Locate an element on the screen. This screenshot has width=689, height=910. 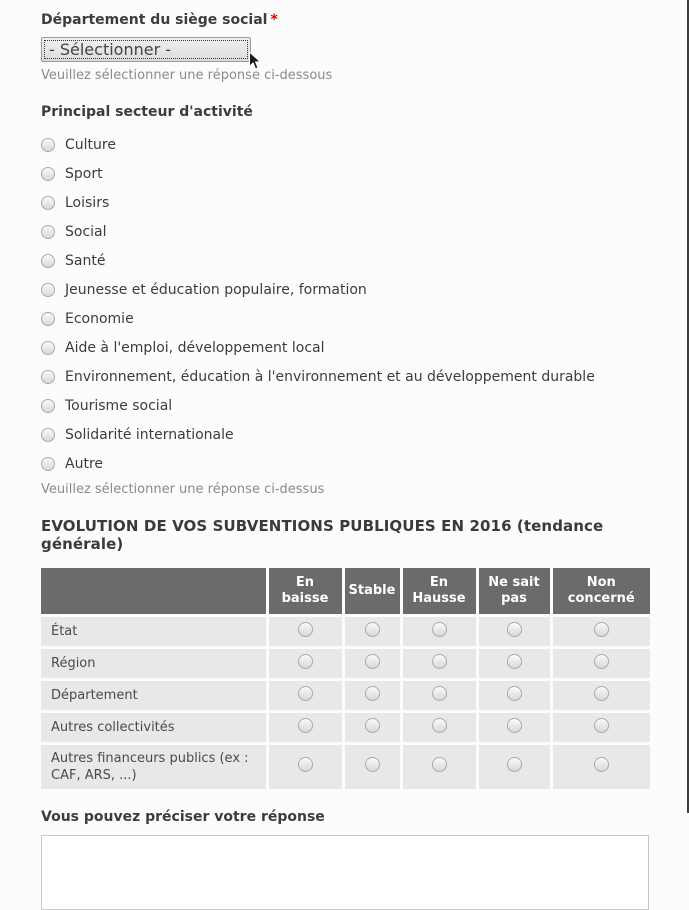
sector-option-label: Solidarité internationale is located at coordinates (149, 434).